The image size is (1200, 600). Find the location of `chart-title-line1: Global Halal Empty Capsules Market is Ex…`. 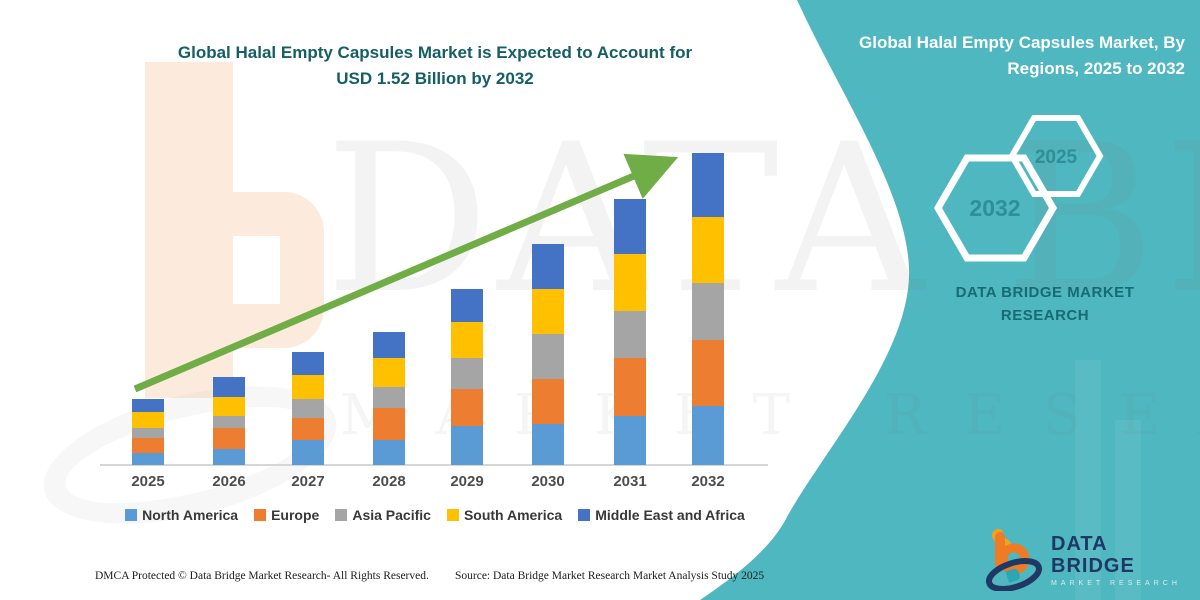

chart-title-line1: Global Halal Empty Capsules Market is Ex… is located at coordinates (435, 52).